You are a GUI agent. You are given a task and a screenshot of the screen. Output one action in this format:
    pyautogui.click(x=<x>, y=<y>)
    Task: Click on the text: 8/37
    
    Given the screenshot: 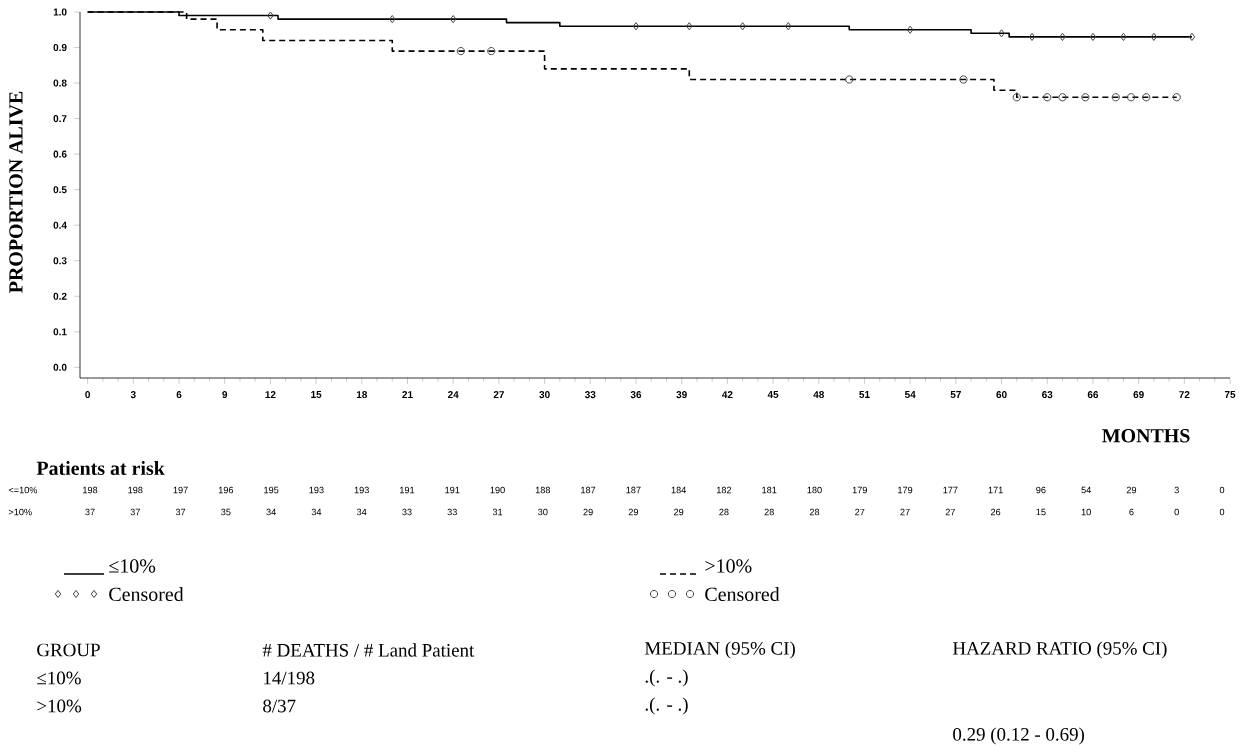 What is the action you would take?
    pyautogui.click(x=279, y=706)
    